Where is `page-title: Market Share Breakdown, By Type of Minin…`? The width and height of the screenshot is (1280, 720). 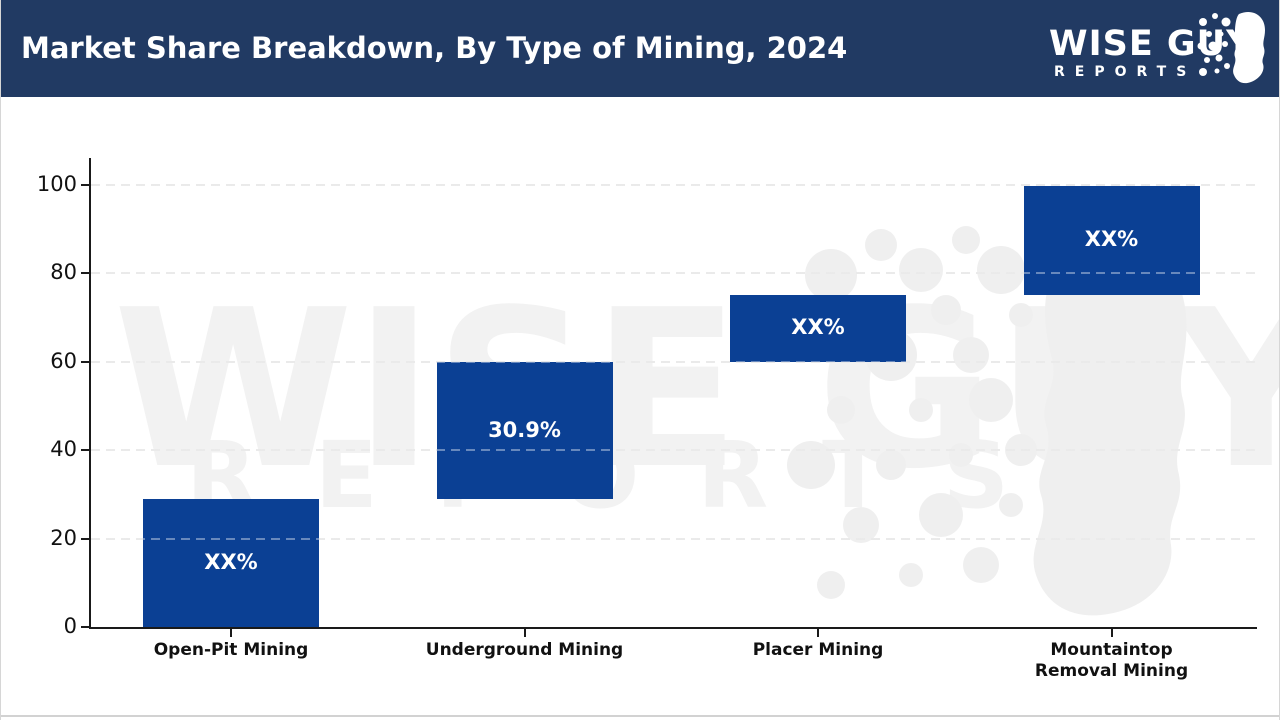 page-title: Market Share Breakdown, By Type of Minin… is located at coordinates (434, 48).